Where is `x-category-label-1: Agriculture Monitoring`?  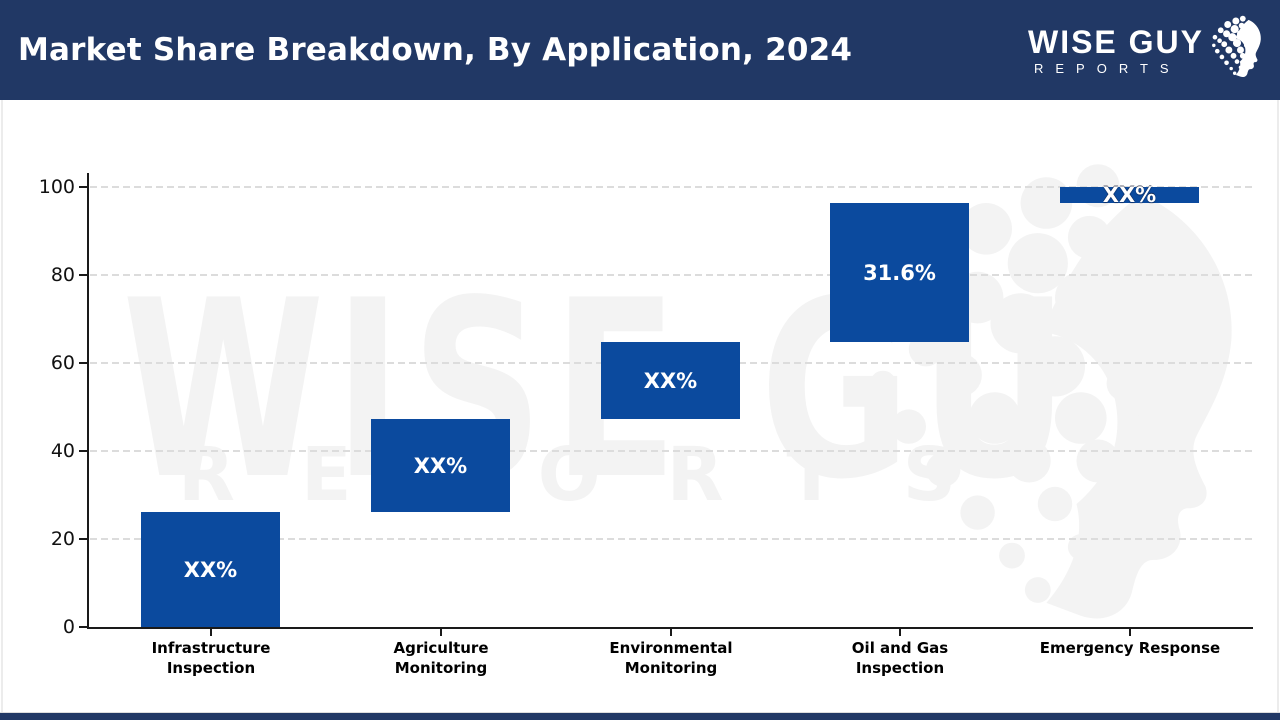
x-category-label-1: Agriculture Monitoring is located at coordinates (441, 658).